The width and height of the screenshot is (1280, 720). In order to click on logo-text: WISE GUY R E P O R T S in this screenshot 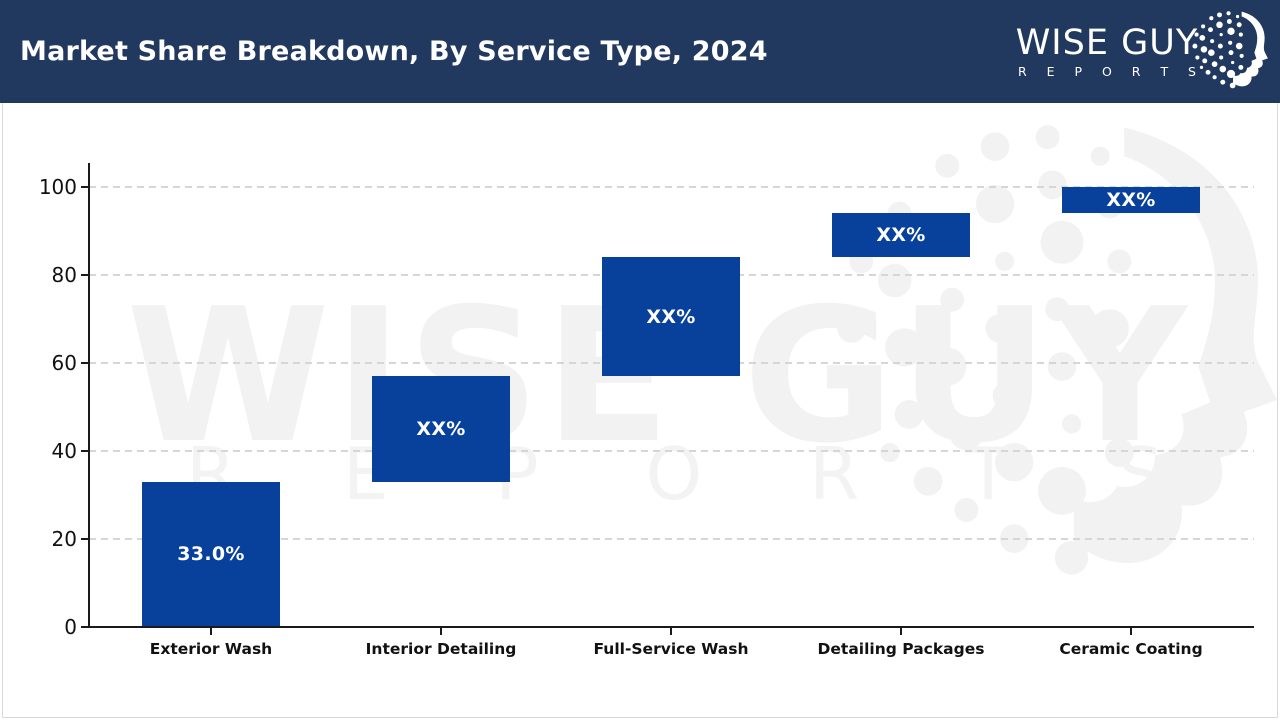, I will do `click(1107, 51)`.